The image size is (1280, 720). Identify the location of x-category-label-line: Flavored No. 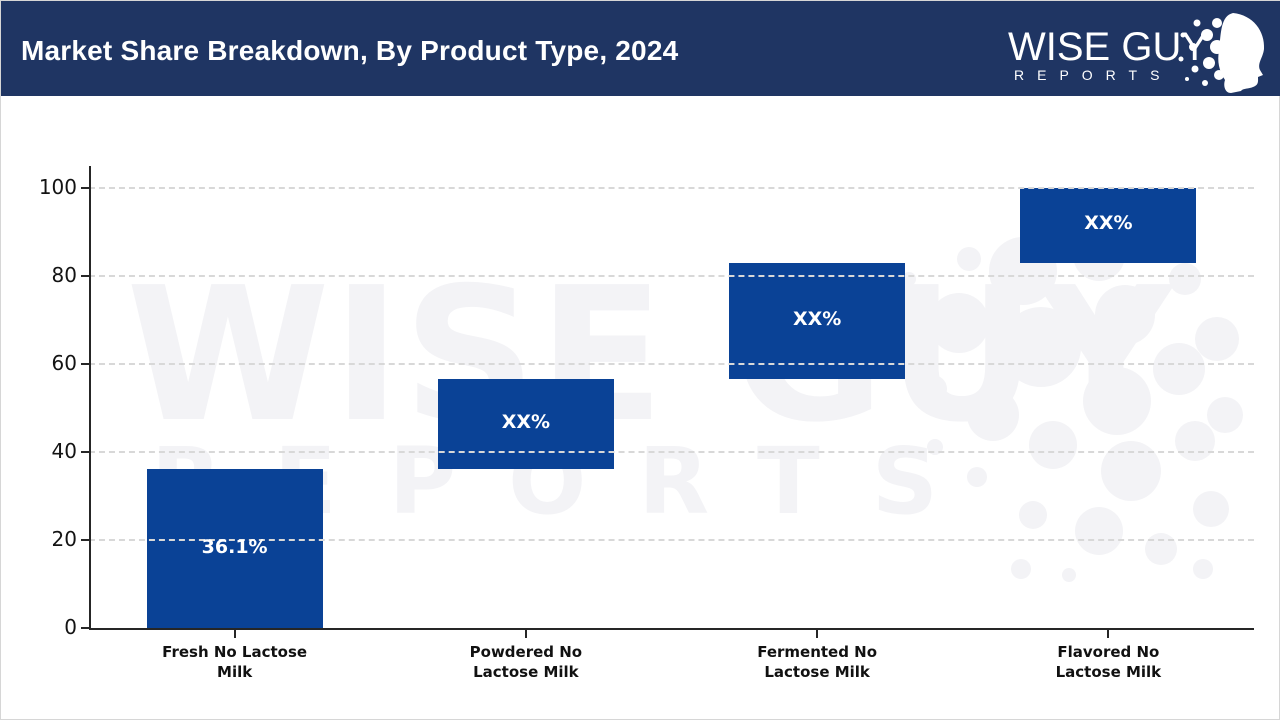
(1108, 652).